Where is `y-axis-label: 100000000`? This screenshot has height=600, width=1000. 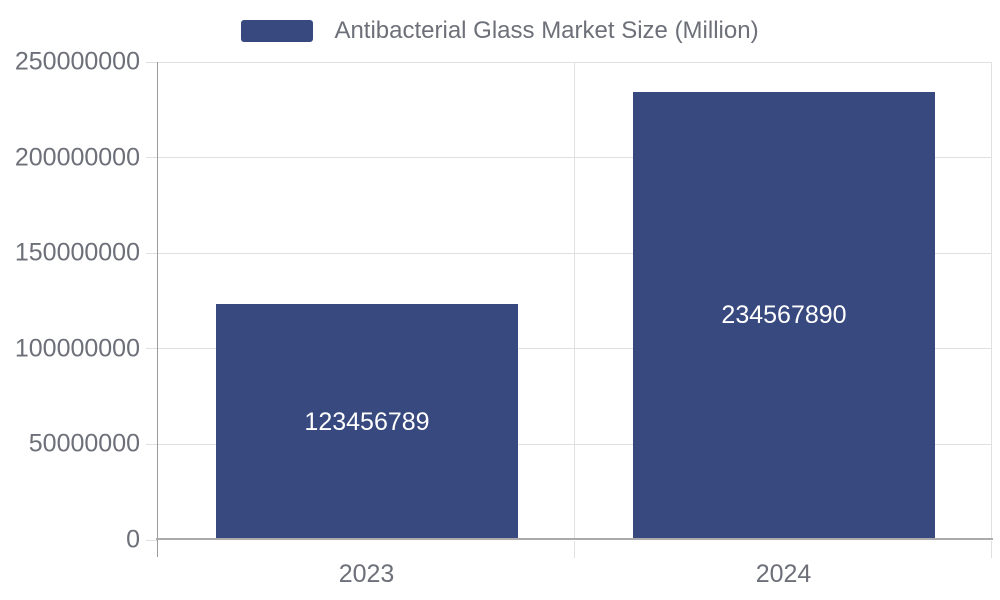
y-axis-label: 100000000 is located at coordinates (77, 348).